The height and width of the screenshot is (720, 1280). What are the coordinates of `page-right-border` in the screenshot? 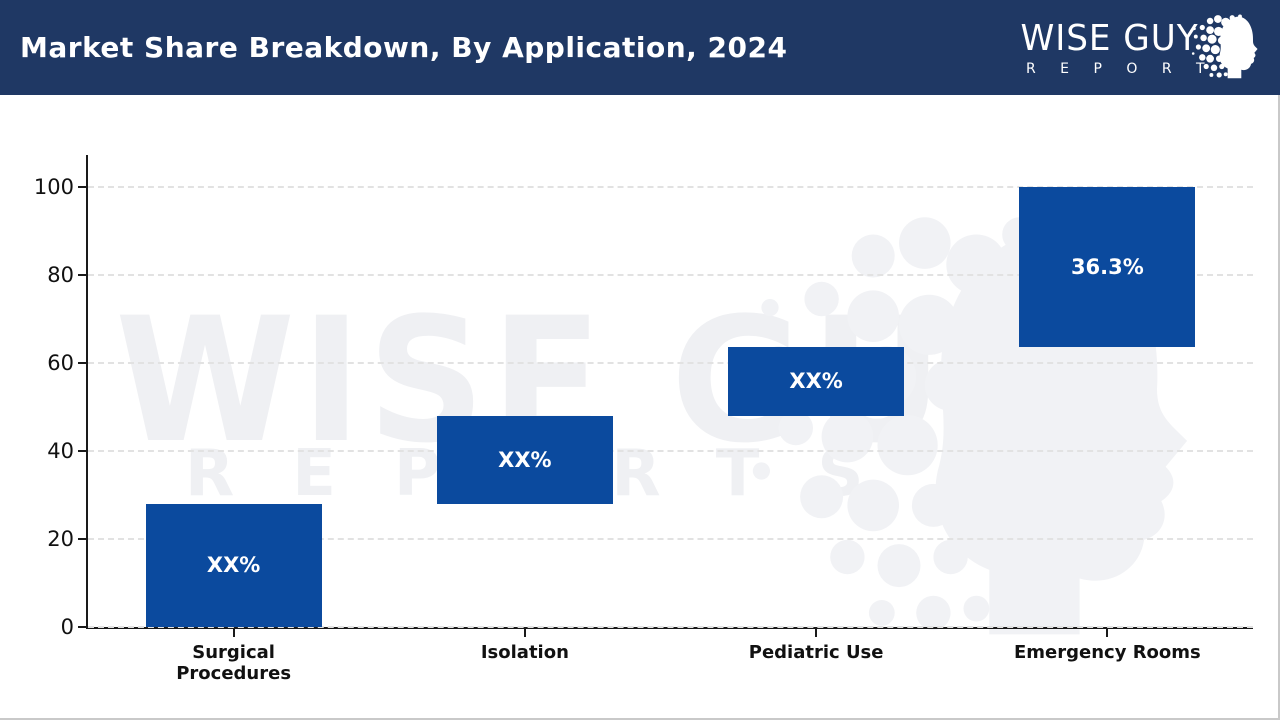 It's located at (1279, 407).